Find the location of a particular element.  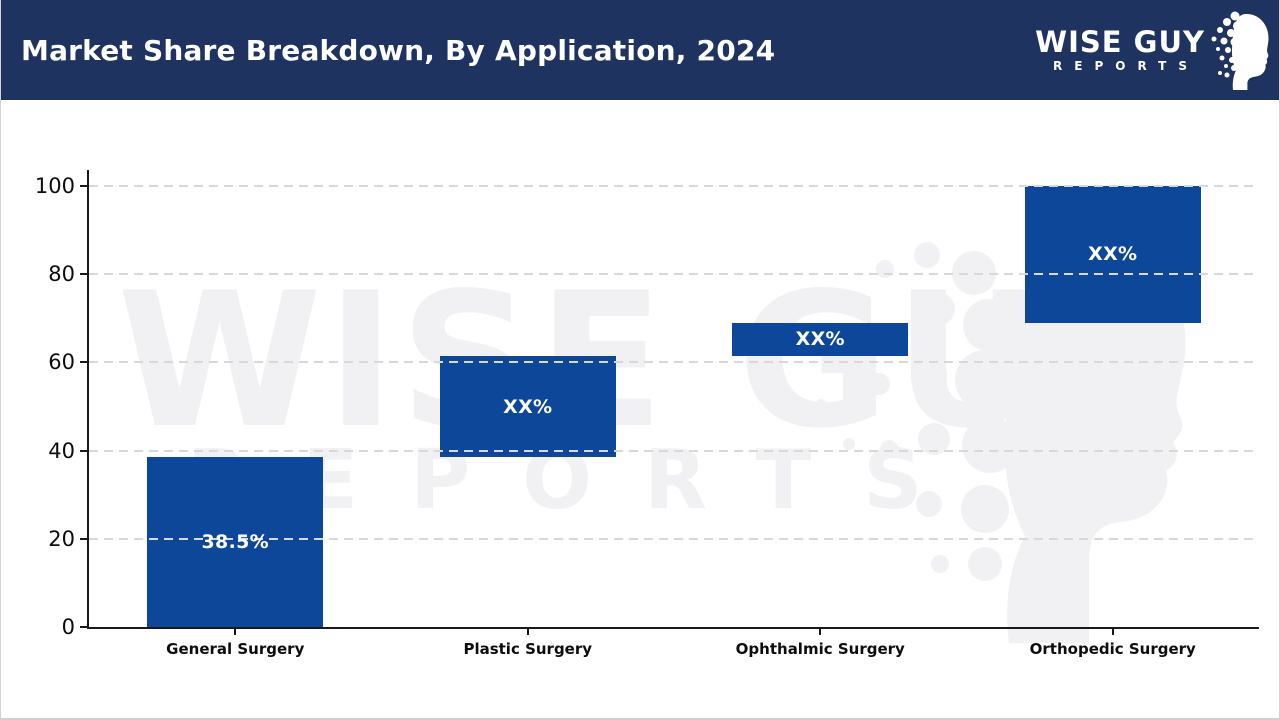

x-label-plastic-surgery: Plastic Surgery is located at coordinates (528, 649).